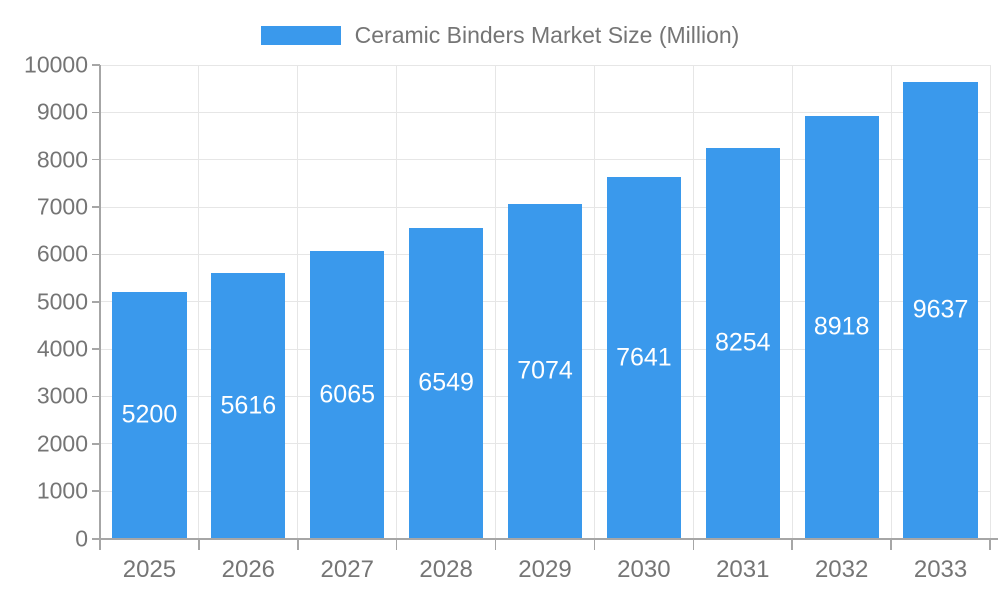  Describe the element at coordinates (841, 569) in the screenshot. I see `x-axis-tick-label: 2032` at that location.